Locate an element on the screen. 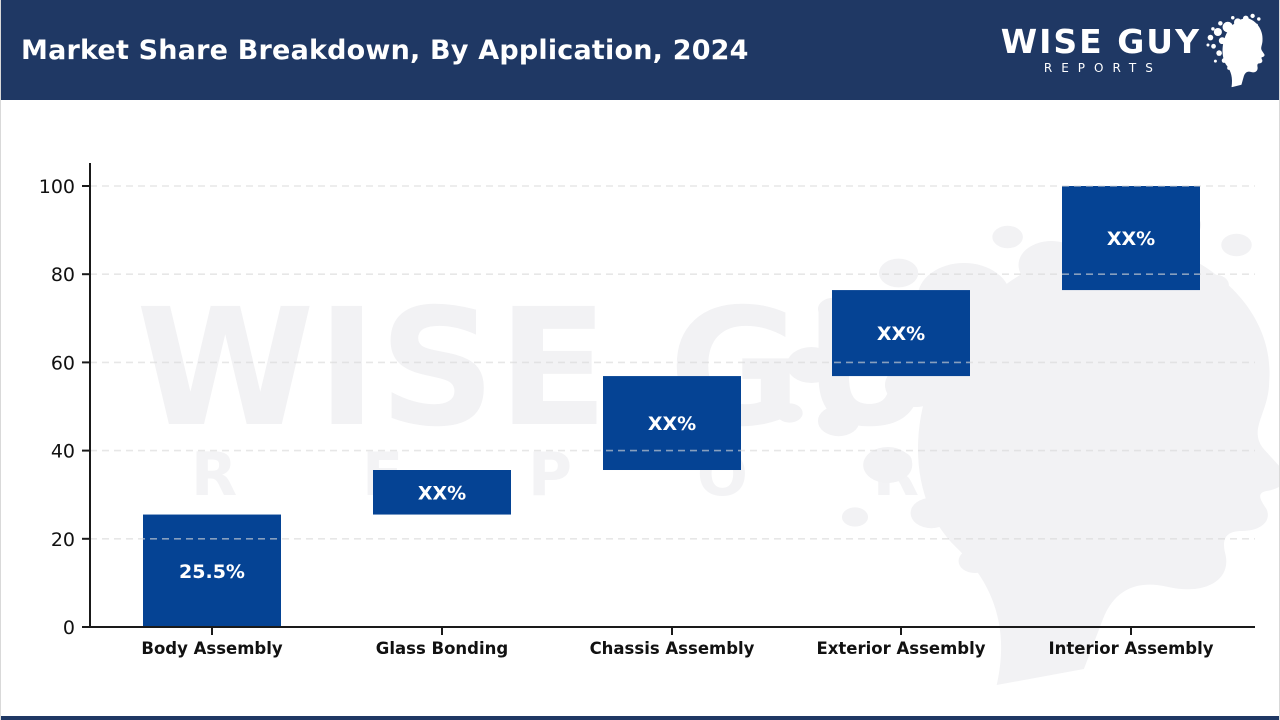  bar-body-assembly is located at coordinates (212, 570).